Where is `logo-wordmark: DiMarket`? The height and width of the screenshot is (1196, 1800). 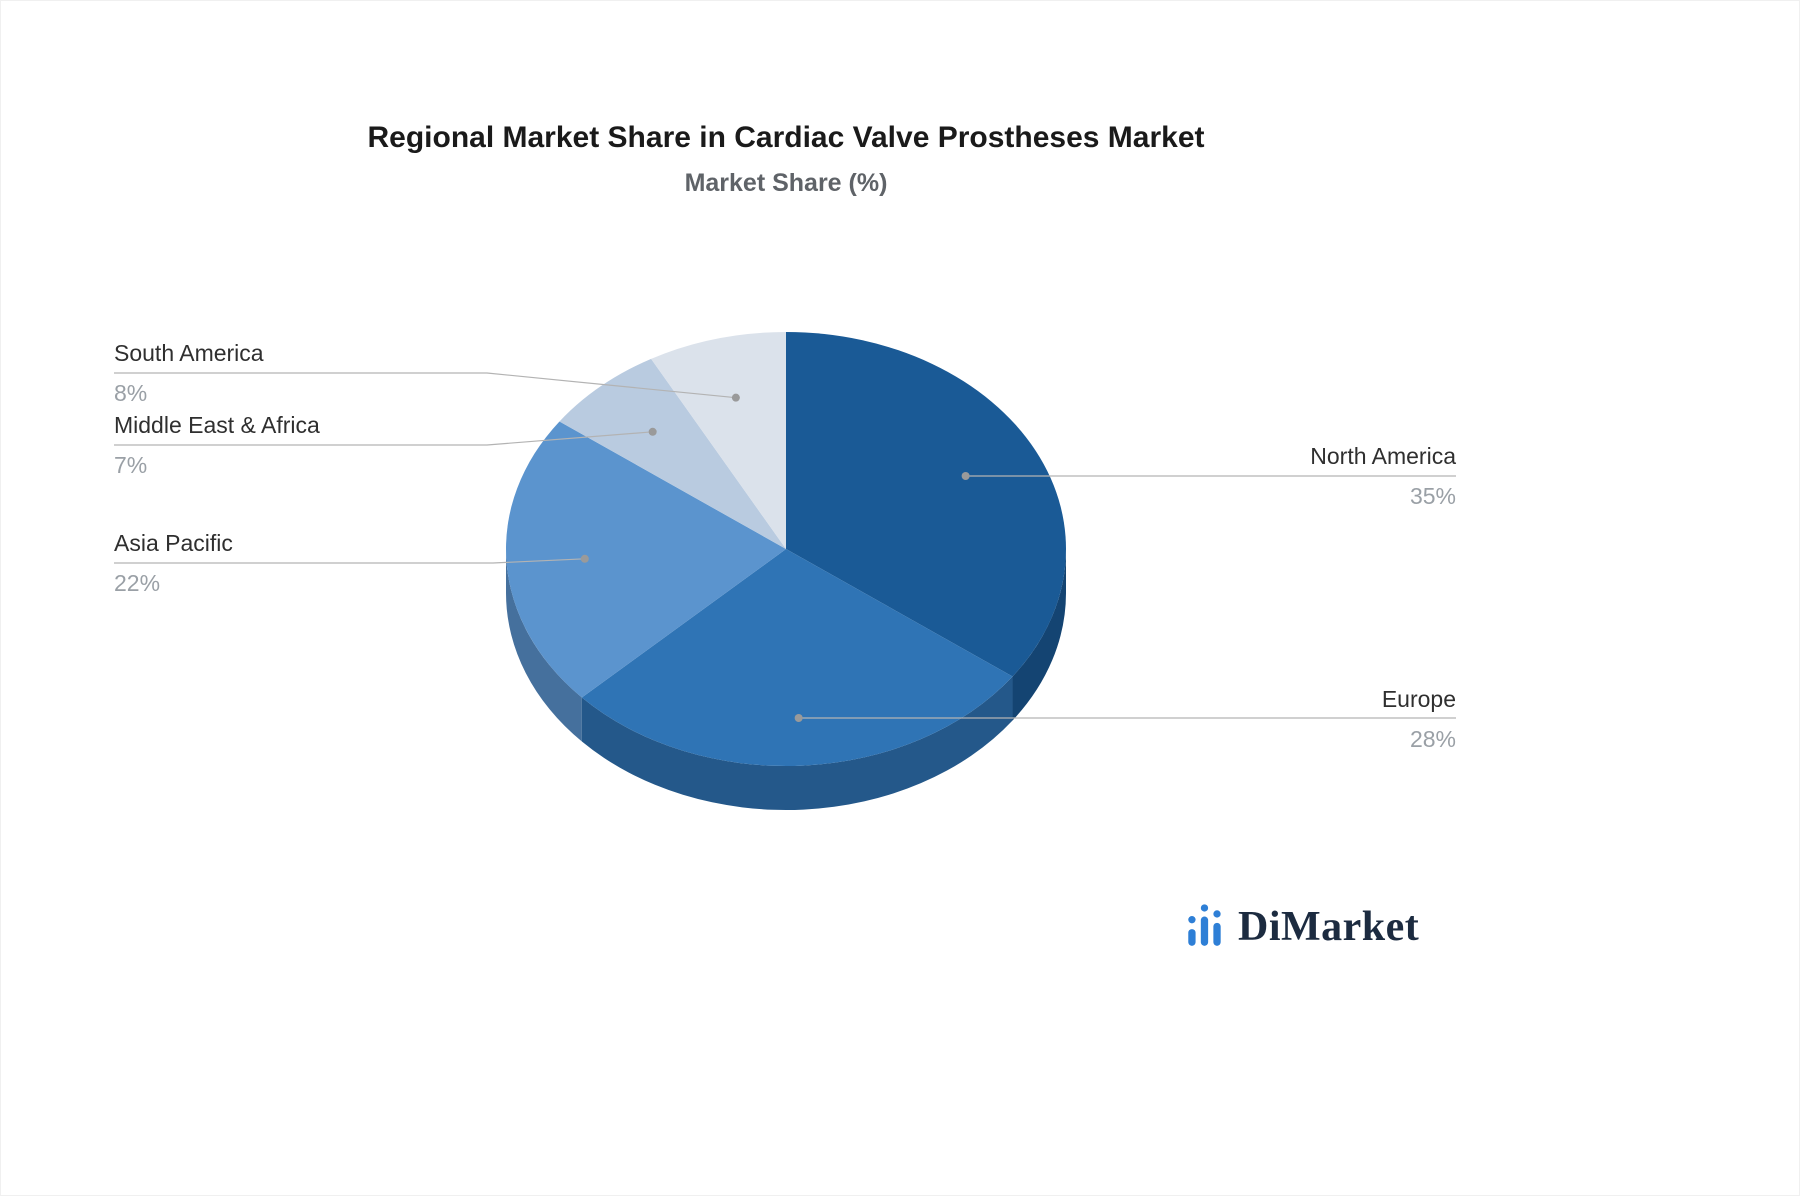
logo-wordmark: DiMarket is located at coordinates (1329, 927).